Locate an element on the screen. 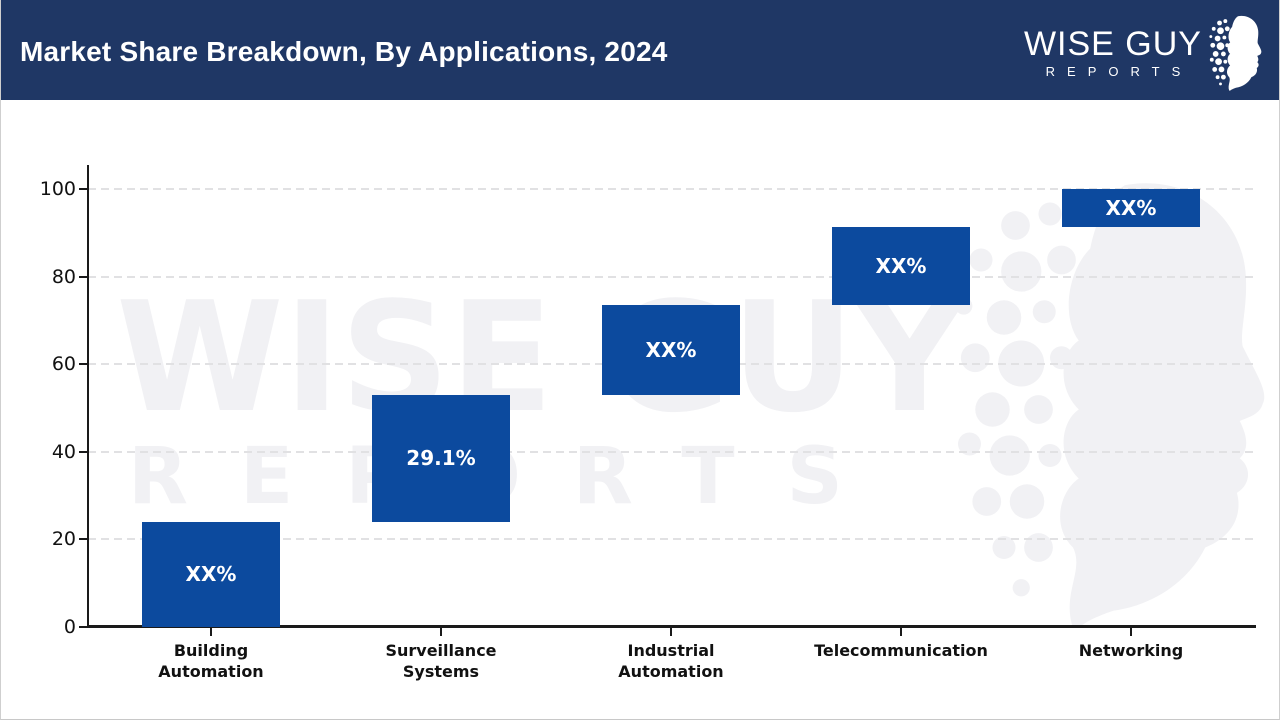 The height and width of the screenshot is (720, 1280). y-tick-label-20: 20 is located at coordinates (63, 539).